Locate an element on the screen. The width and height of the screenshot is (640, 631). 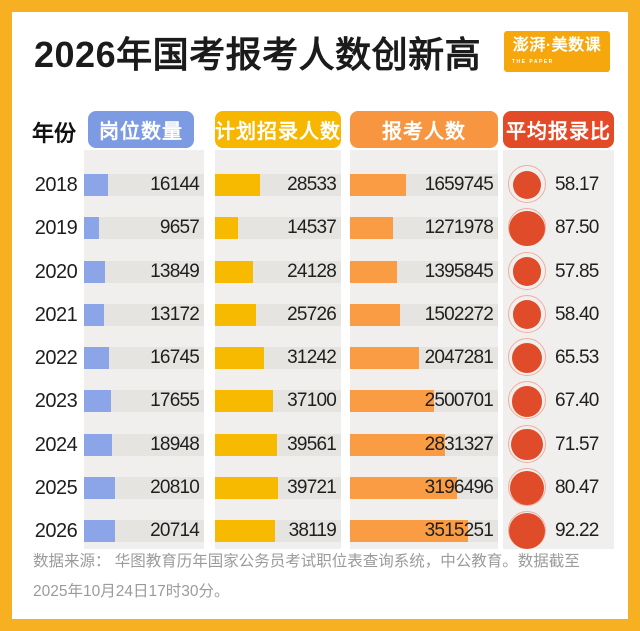
ratio-value: 67.40 is located at coordinates (577, 401).